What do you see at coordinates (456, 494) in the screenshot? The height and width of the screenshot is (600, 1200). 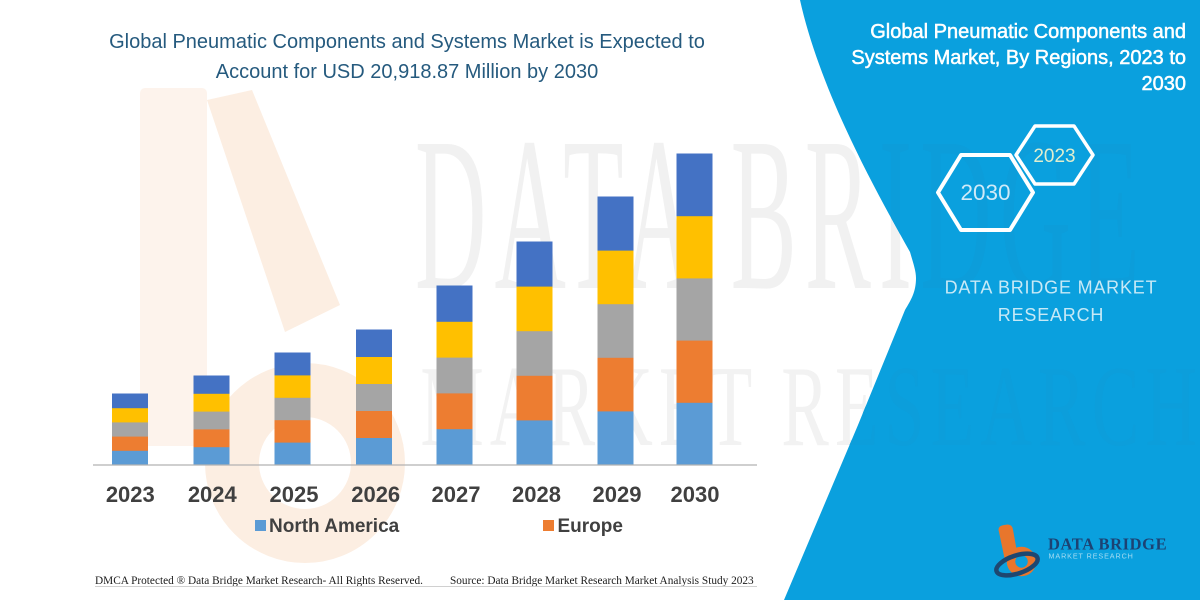 I see `svg-text: 2027` at bounding box center [456, 494].